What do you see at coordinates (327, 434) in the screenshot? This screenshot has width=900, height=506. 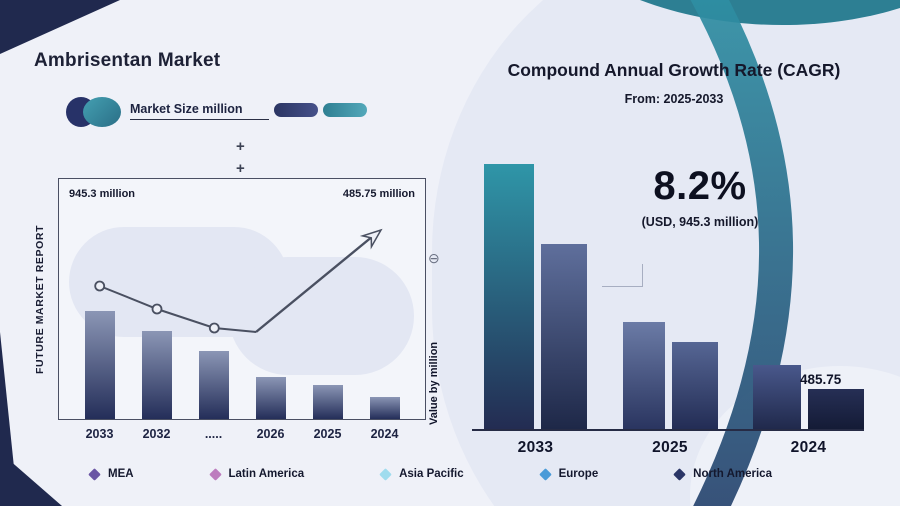 I see `left-x-label: 2025` at bounding box center [327, 434].